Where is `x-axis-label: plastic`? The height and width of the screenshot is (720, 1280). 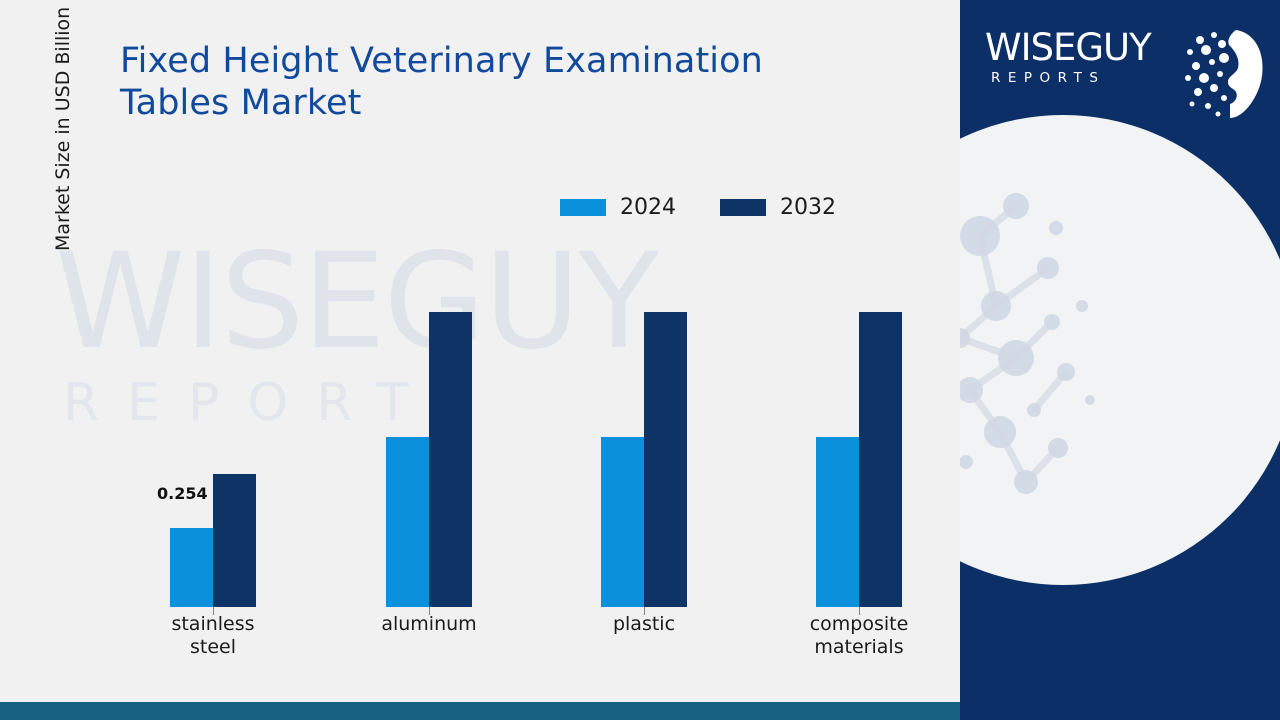 x-axis-label: plastic is located at coordinates (644, 624).